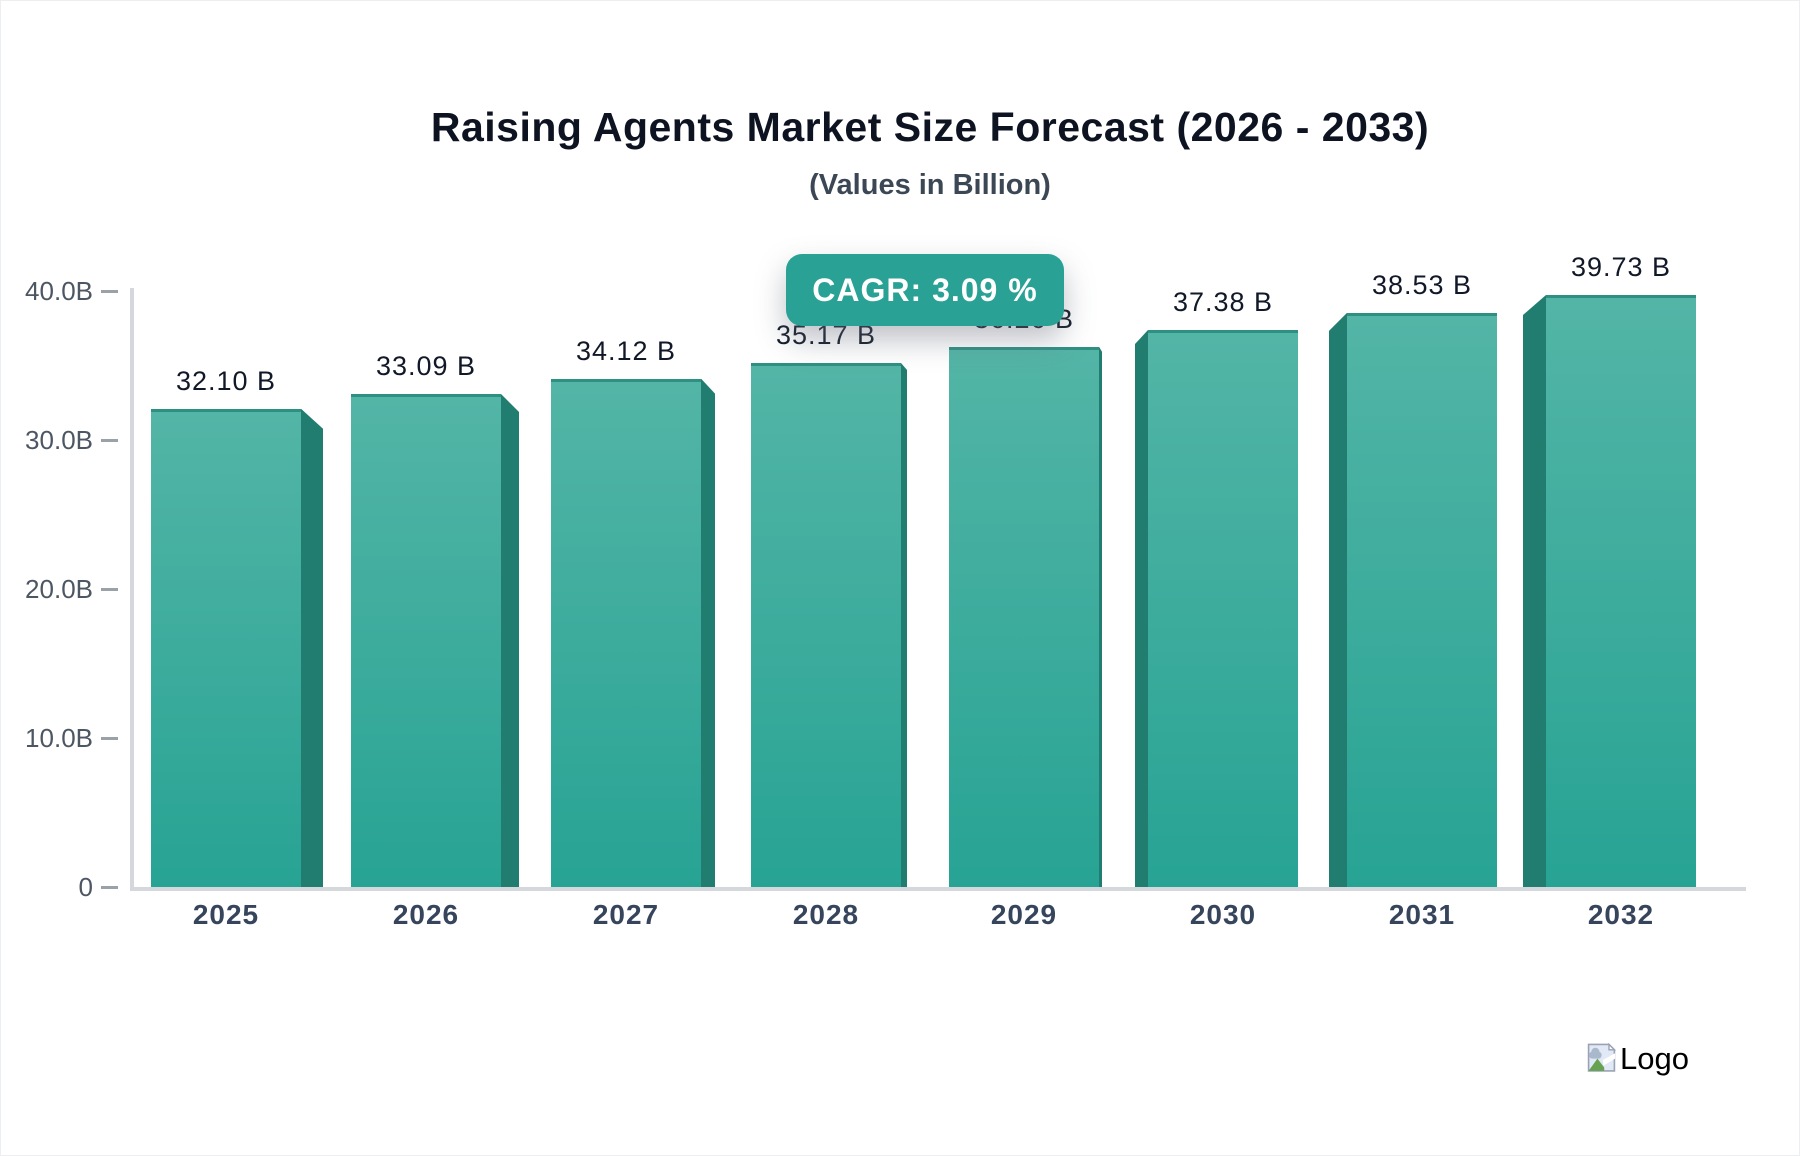 This screenshot has height=1156, width=1800. Describe the element at coordinates (1621, 591) in the screenshot. I see `bar-2032` at that location.